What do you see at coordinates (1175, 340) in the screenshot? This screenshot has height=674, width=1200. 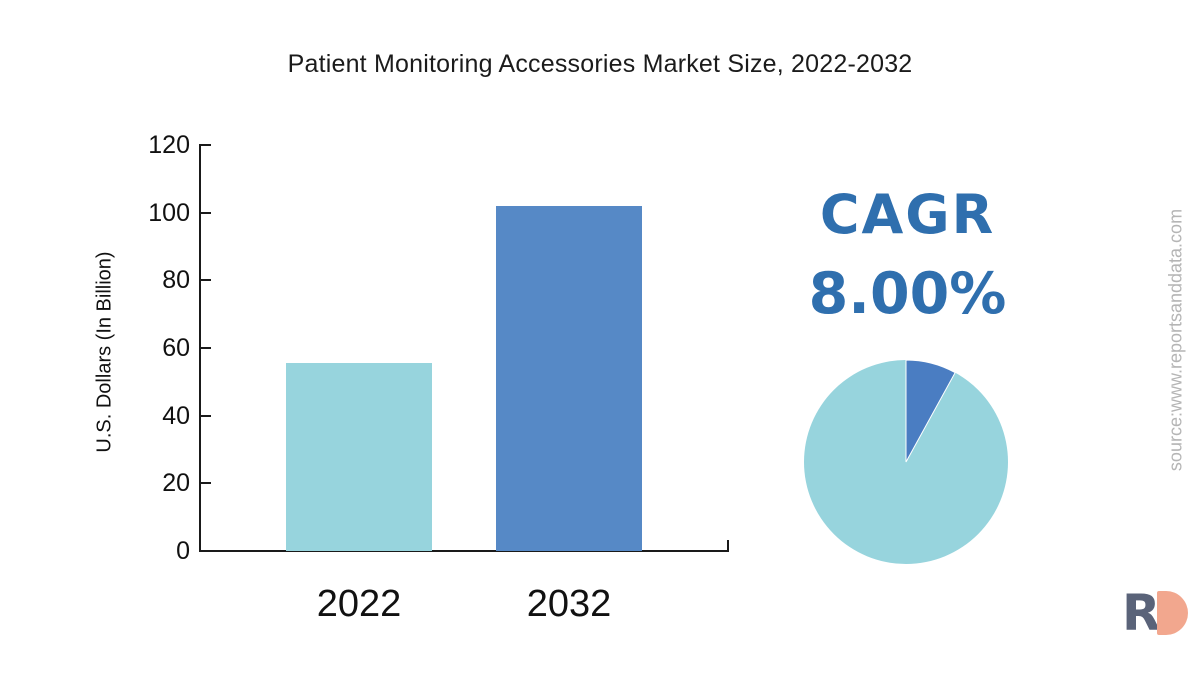 I see `source-attribution: source:www.reportsanddata.com` at bounding box center [1175, 340].